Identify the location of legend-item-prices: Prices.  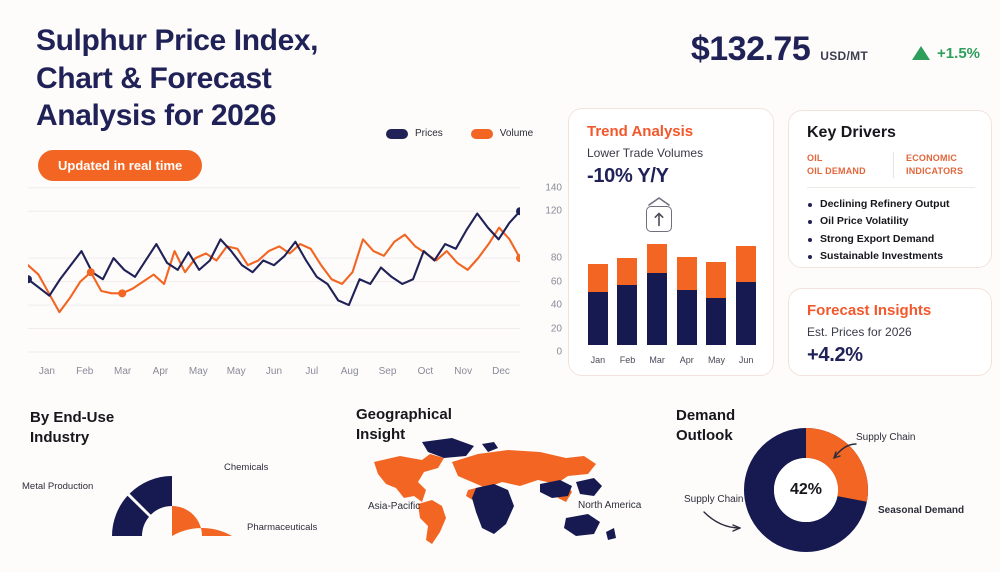
(414, 133).